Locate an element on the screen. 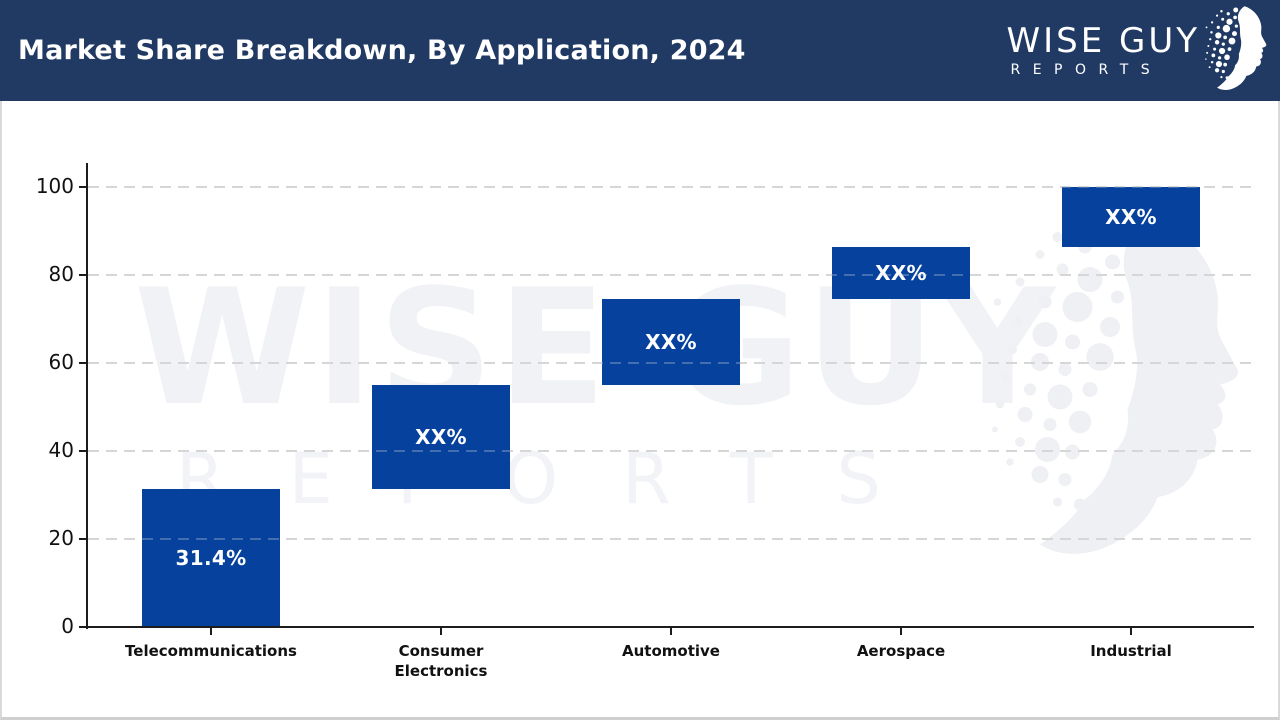  watermark-face-icon is located at coordinates (1115, 385).